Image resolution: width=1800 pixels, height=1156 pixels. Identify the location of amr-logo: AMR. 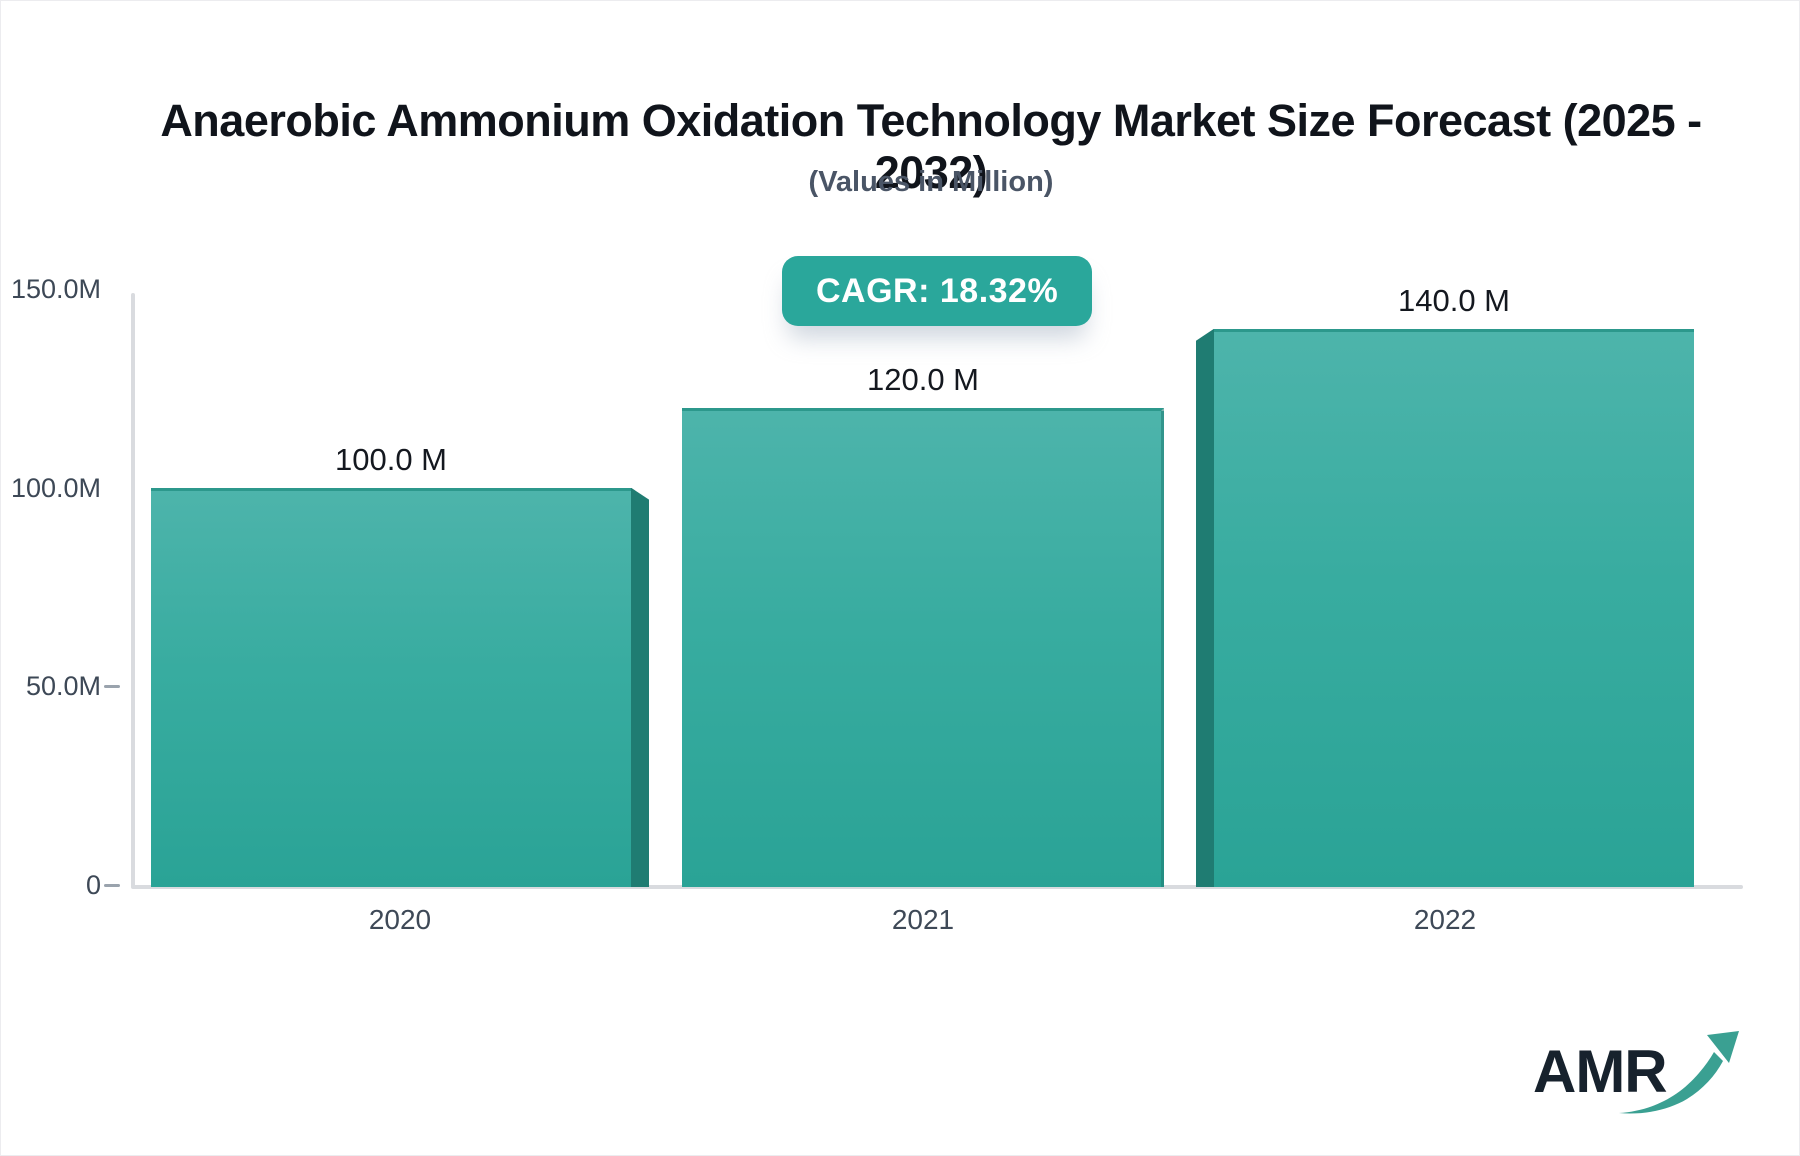
(1638, 1074).